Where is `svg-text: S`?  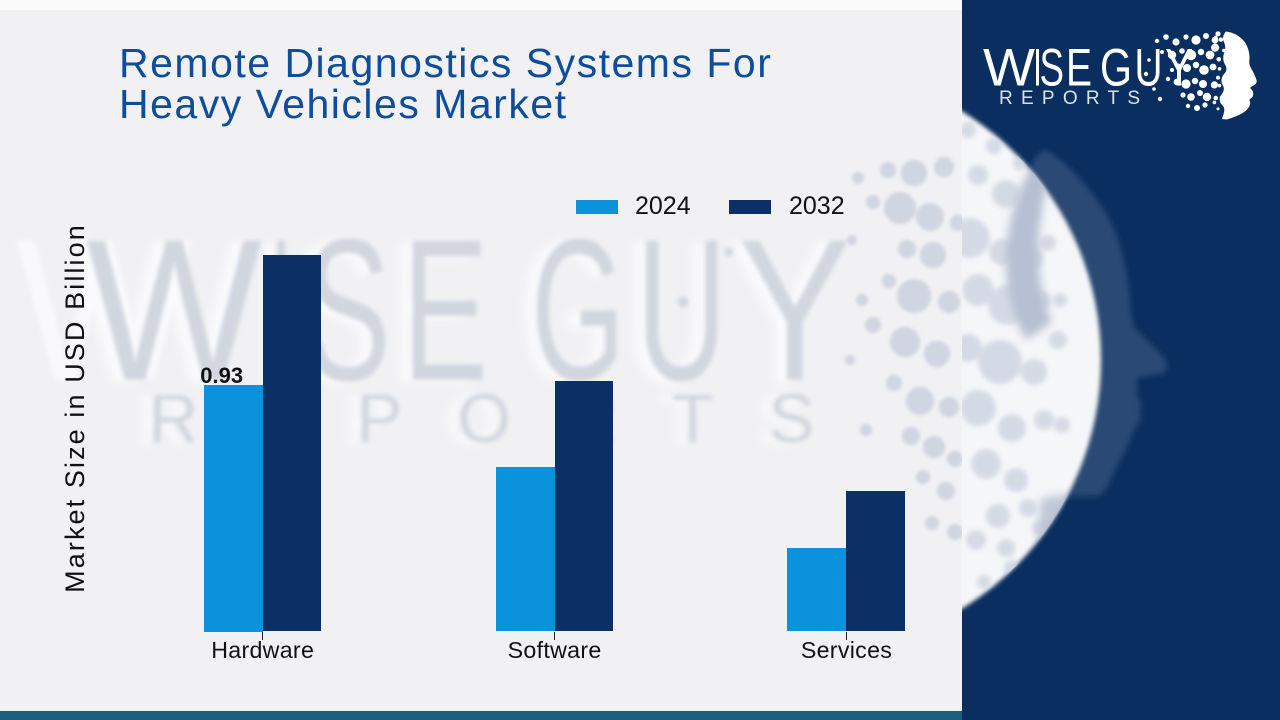
svg-text: S is located at coordinates (1052, 68).